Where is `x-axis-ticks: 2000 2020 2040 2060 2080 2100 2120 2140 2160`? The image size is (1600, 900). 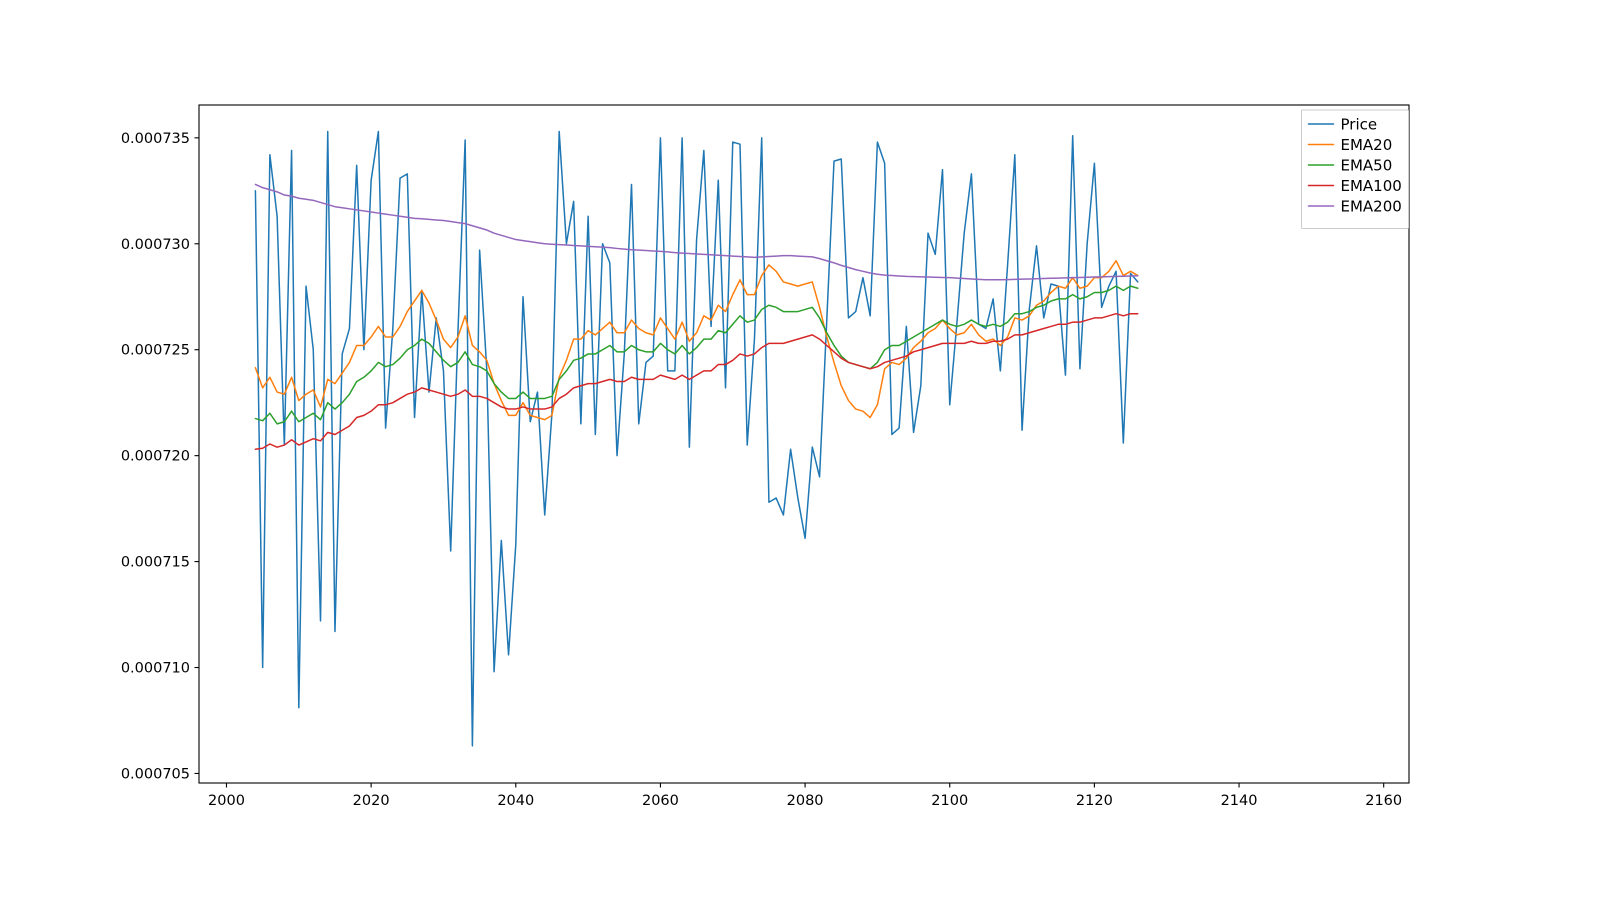 x-axis-ticks: 2000 2020 2040 2060 2080 2100 2120 2140 2160 is located at coordinates (805, 796).